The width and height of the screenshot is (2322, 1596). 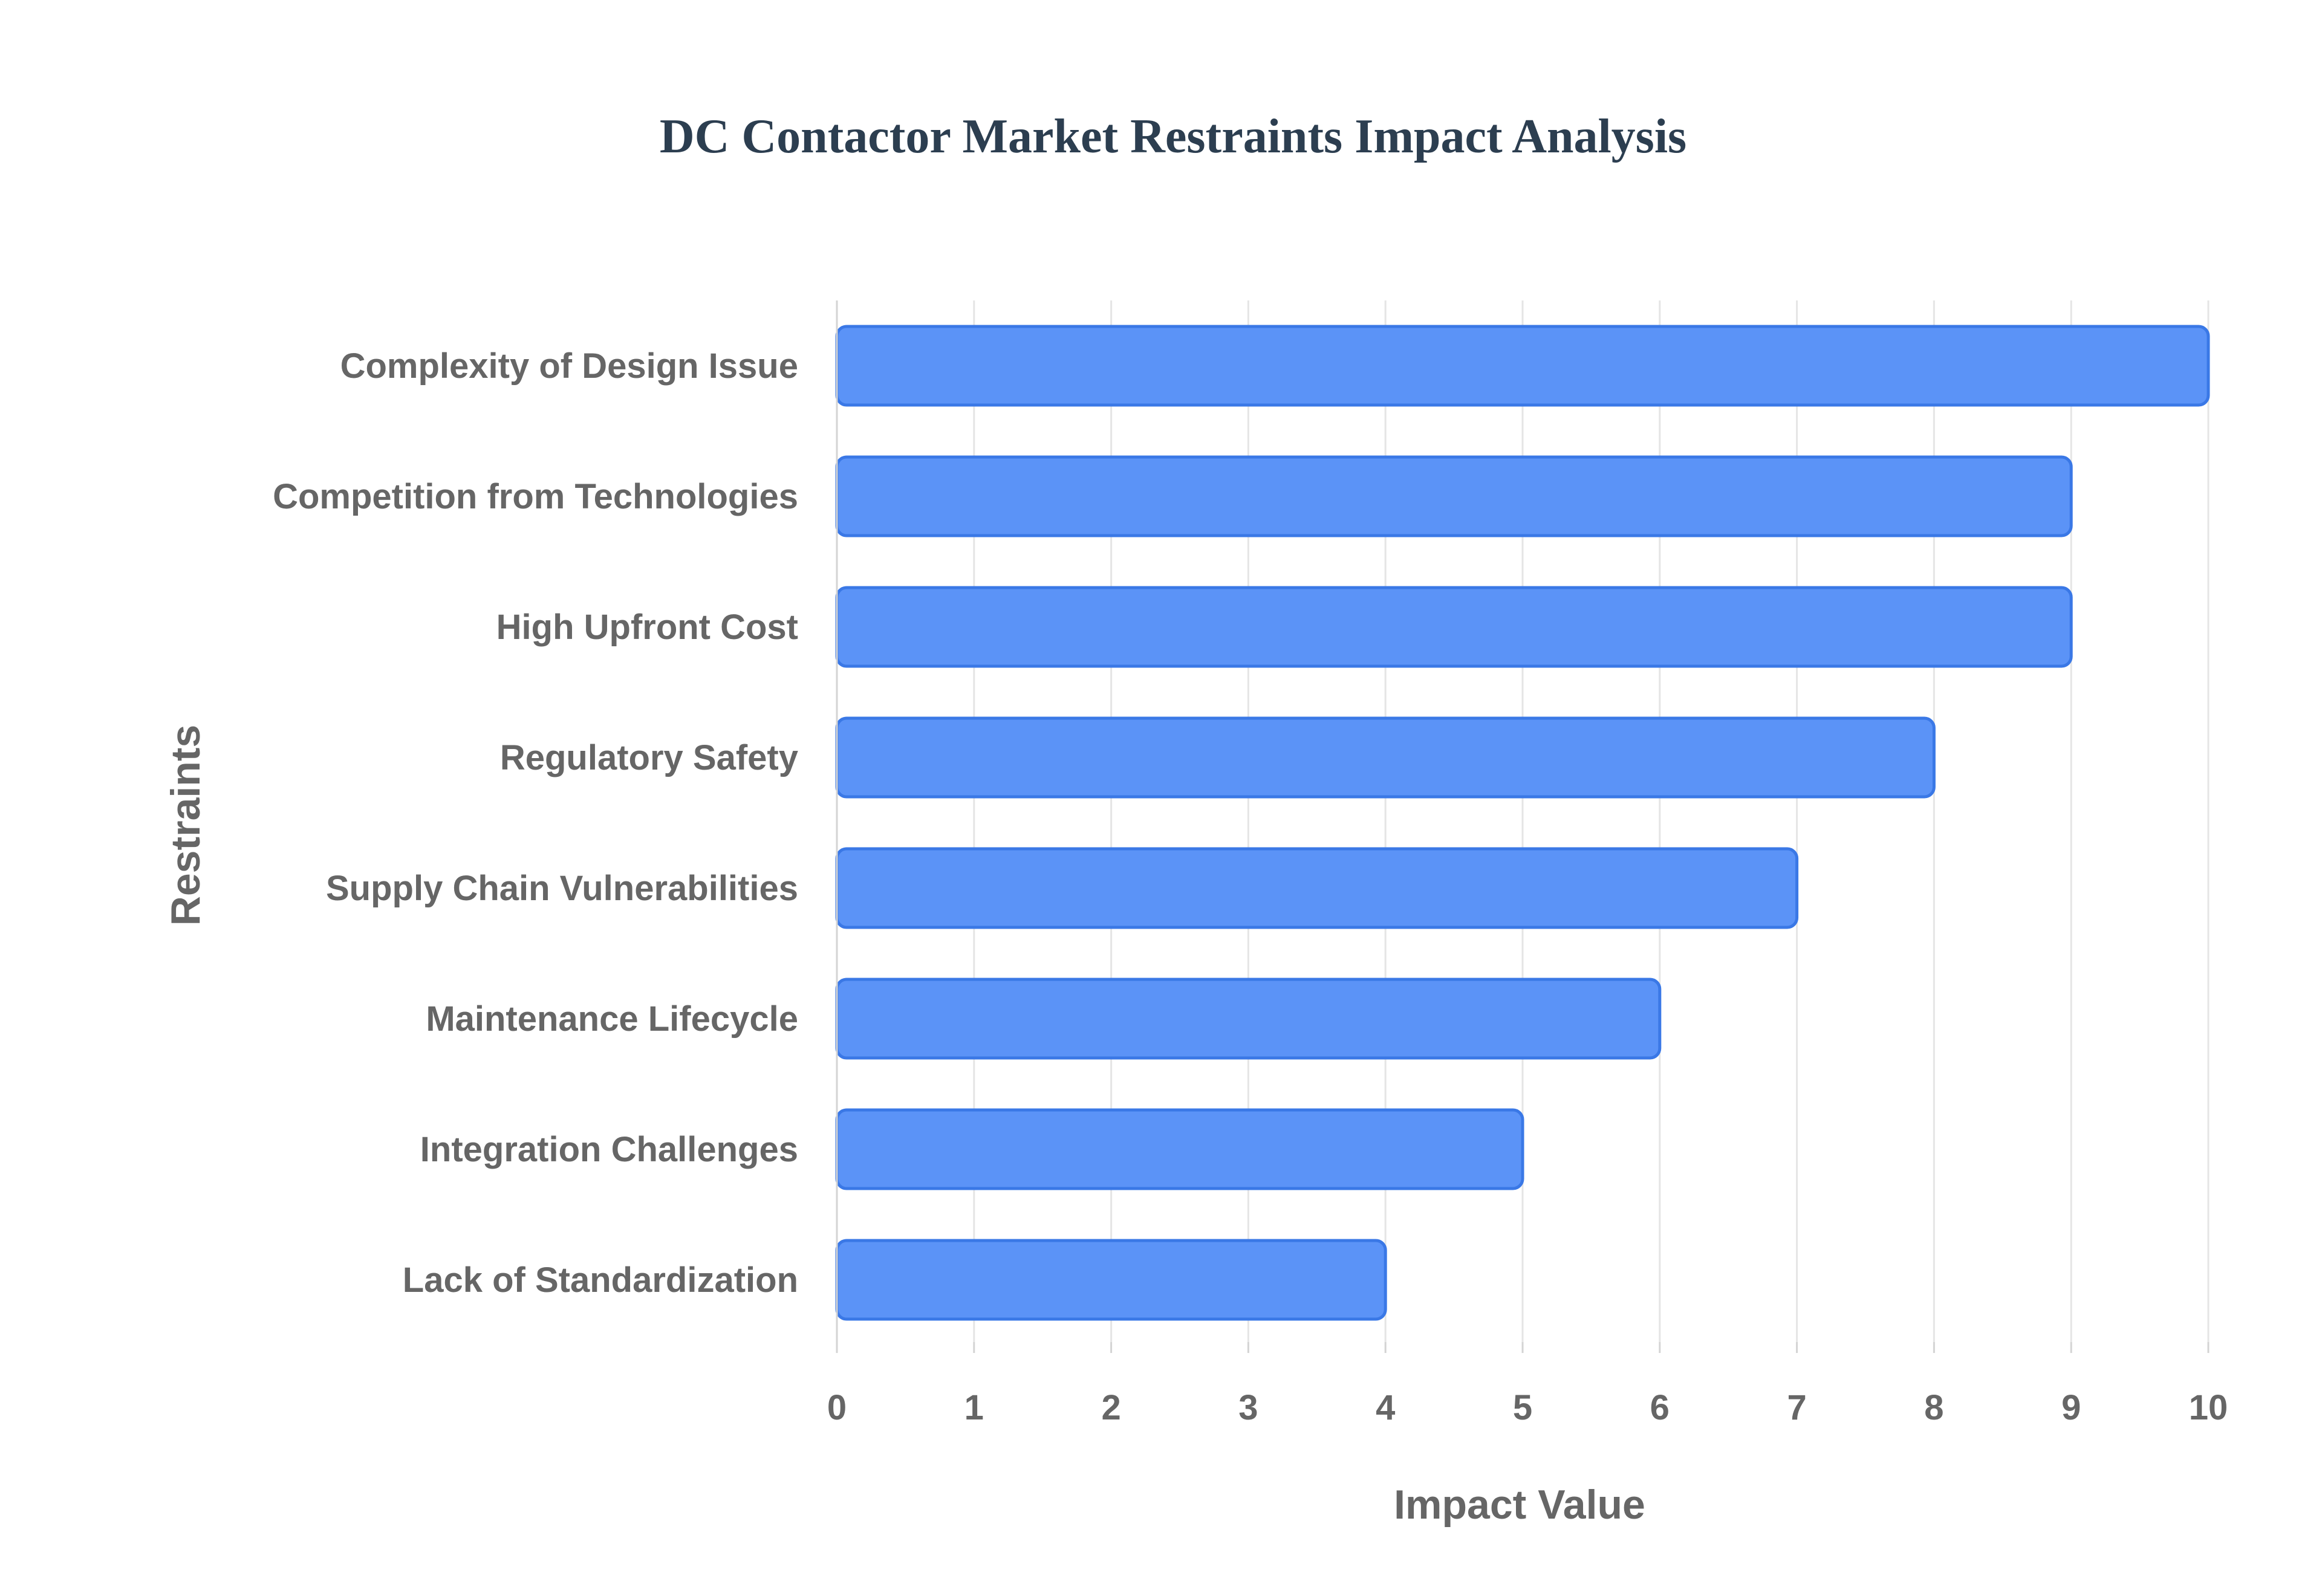 What do you see at coordinates (1660, 1407) in the screenshot?
I see `x-tick-label: 6` at bounding box center [1660, 1407].